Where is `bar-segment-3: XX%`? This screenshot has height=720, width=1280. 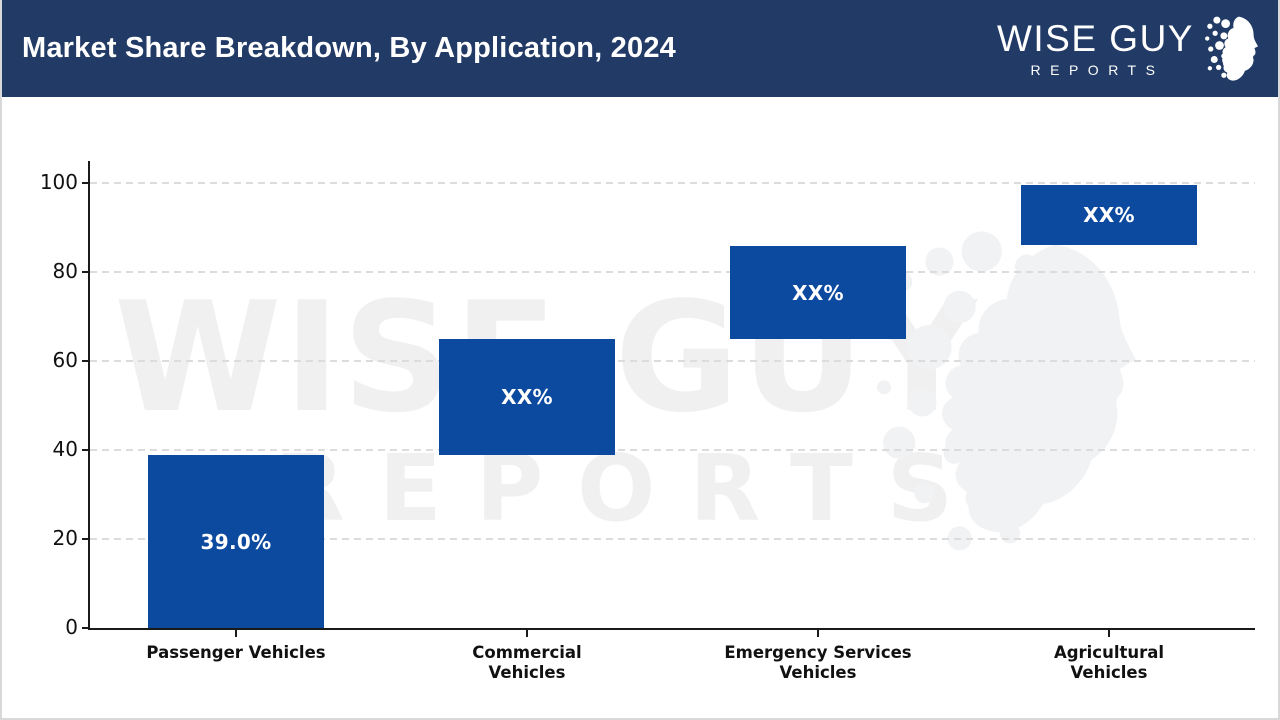 bar-segment-3: XX% is located at coordinates (818, 292).